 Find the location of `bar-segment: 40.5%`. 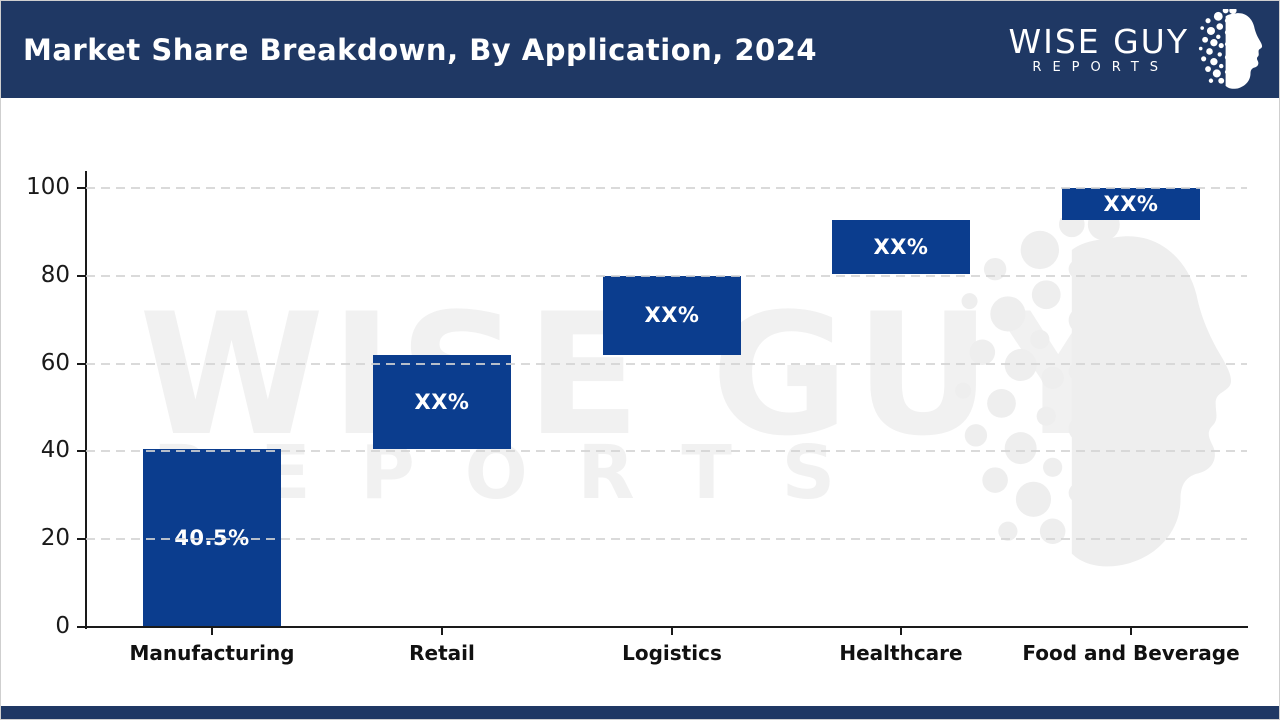

bar-segment: 40.5% is located at coordinates (212, 538).